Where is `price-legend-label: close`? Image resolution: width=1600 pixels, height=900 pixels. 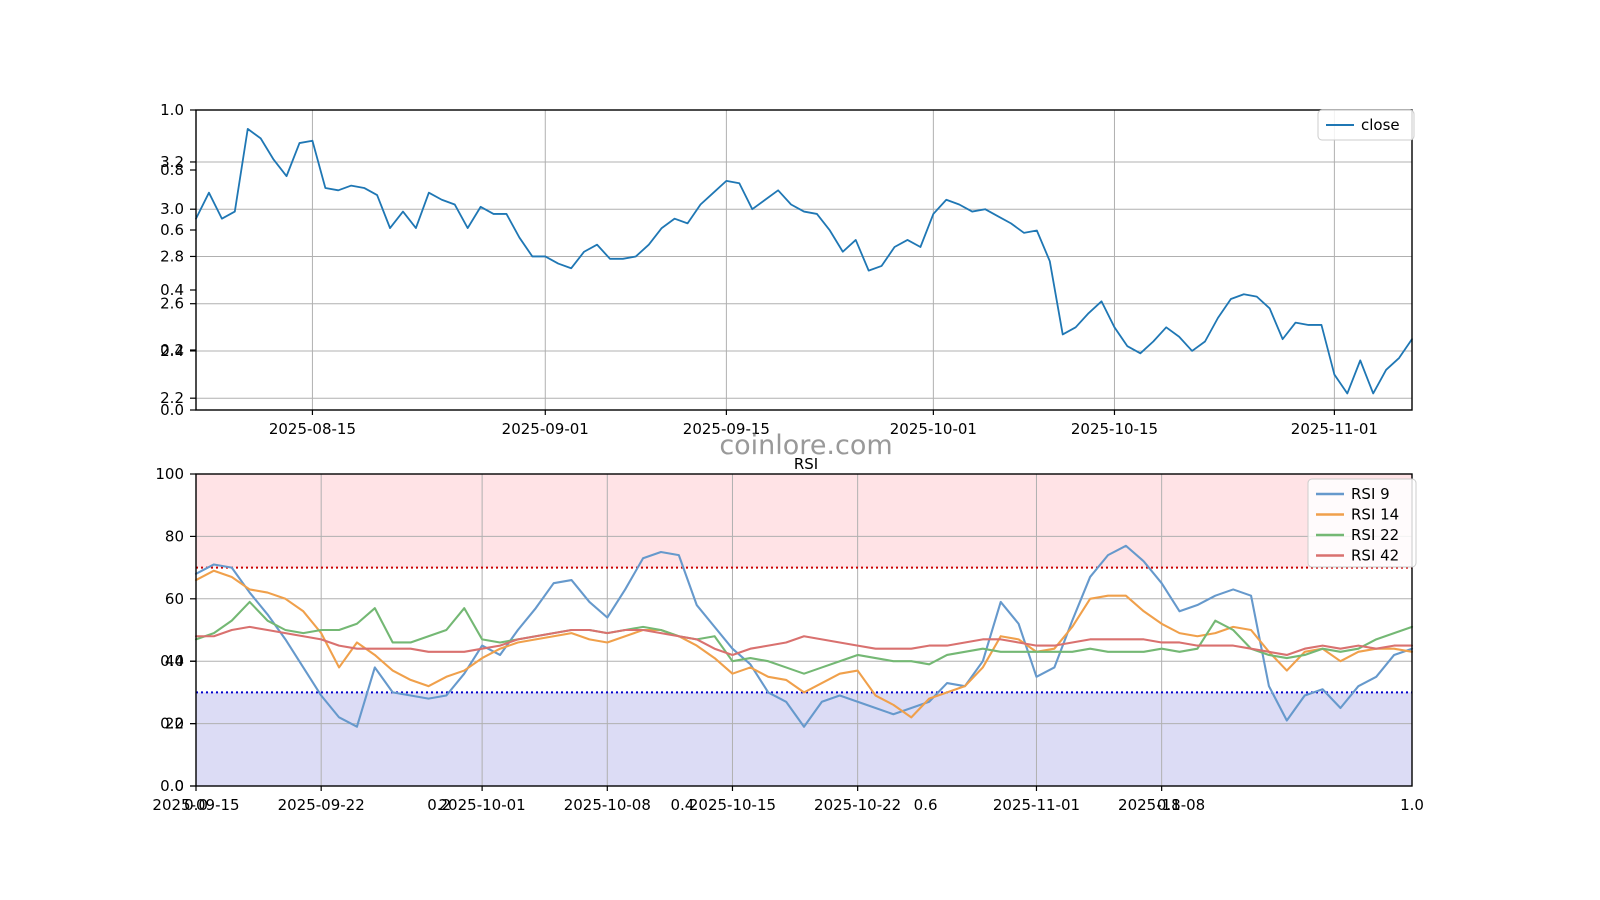 price-legend-label: close is located at coordinates (1380, 125).